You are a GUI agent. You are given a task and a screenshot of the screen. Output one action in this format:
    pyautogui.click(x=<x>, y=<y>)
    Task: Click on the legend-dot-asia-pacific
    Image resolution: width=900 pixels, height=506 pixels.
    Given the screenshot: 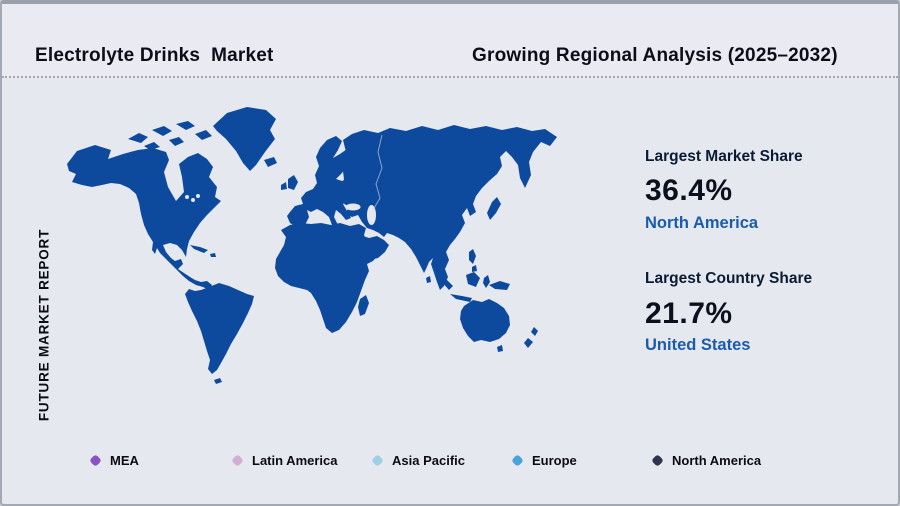 What is the action you would take?
    pyautogui.click(x=377, y=460)
    